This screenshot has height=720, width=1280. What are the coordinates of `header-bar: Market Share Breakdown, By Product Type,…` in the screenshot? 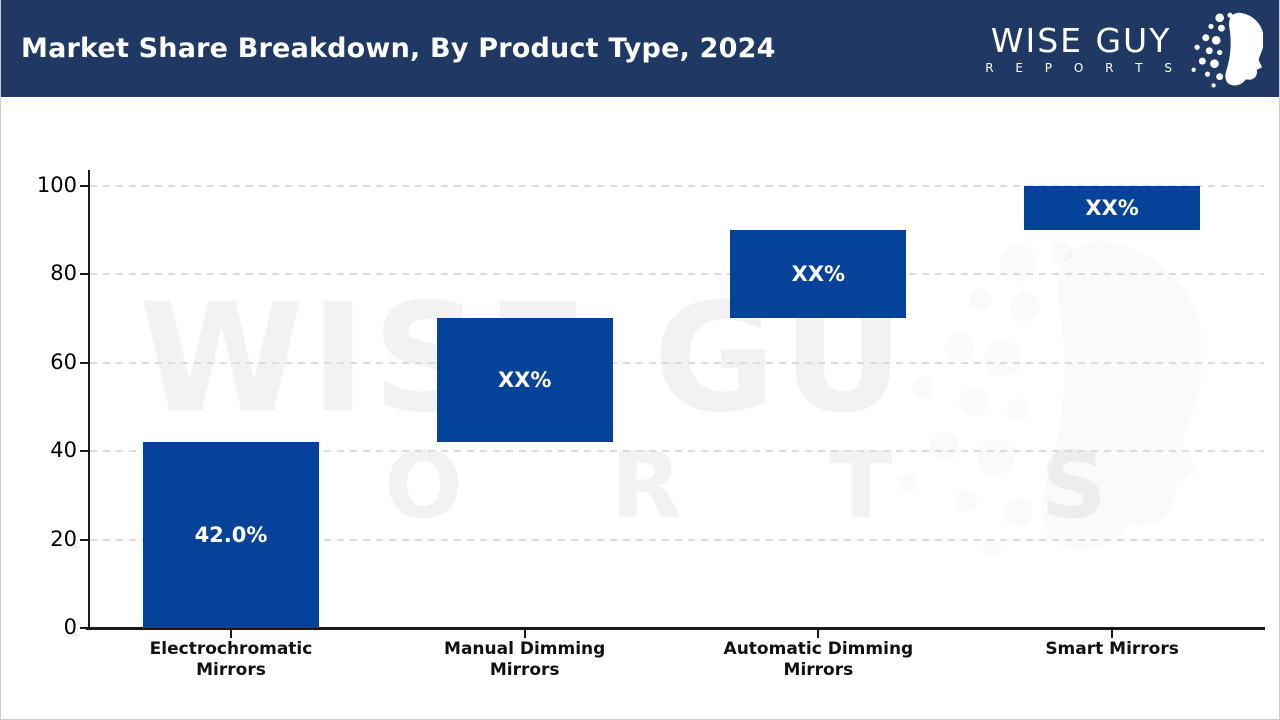 It's located at (640, 48).